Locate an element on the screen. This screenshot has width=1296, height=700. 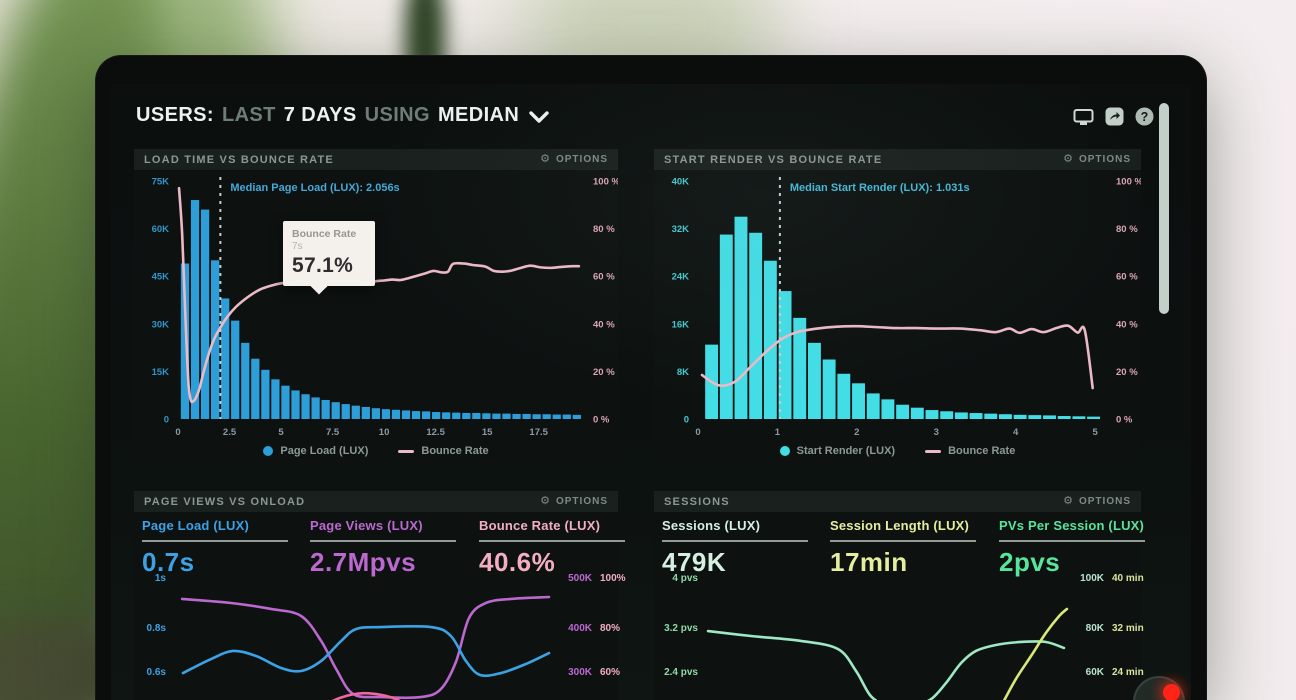
tooltip-subtitle: 7s is located at coordinates (297, 246).